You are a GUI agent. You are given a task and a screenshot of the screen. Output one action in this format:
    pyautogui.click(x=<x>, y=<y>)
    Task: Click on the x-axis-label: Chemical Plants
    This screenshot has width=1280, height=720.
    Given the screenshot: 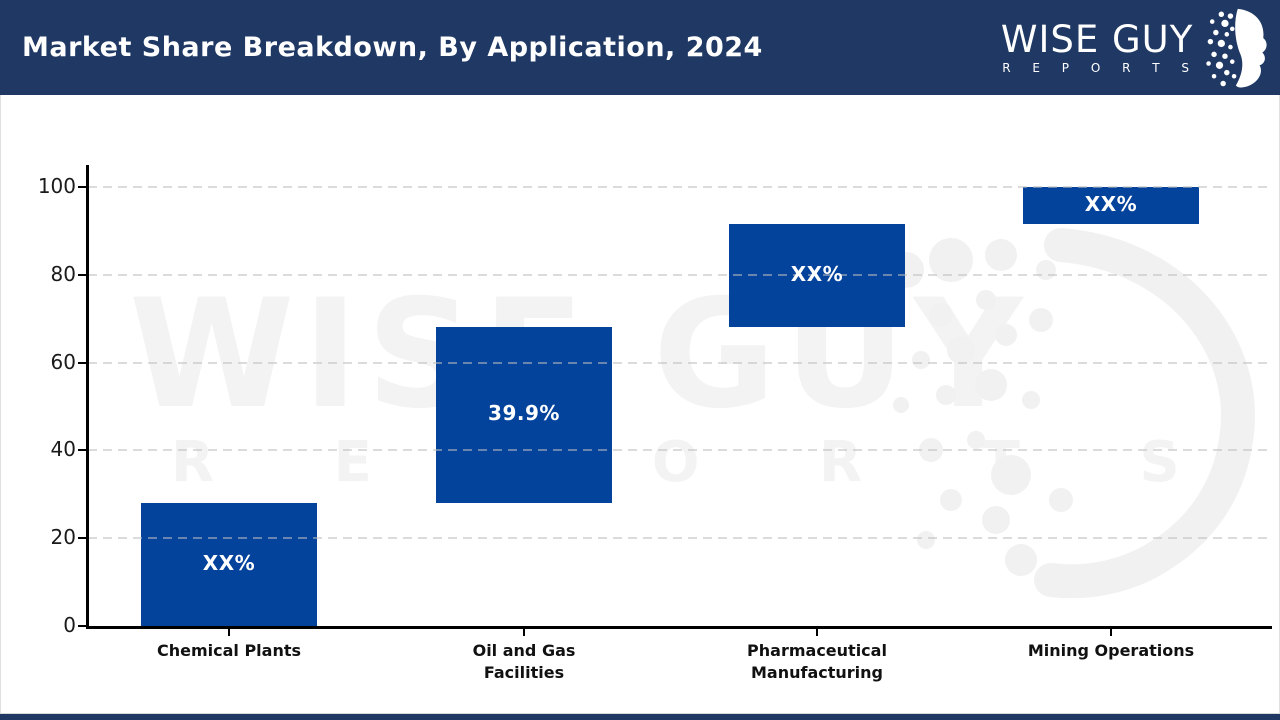 What is the action you would take?
    pyautogui.click(x=229, y=650)
    